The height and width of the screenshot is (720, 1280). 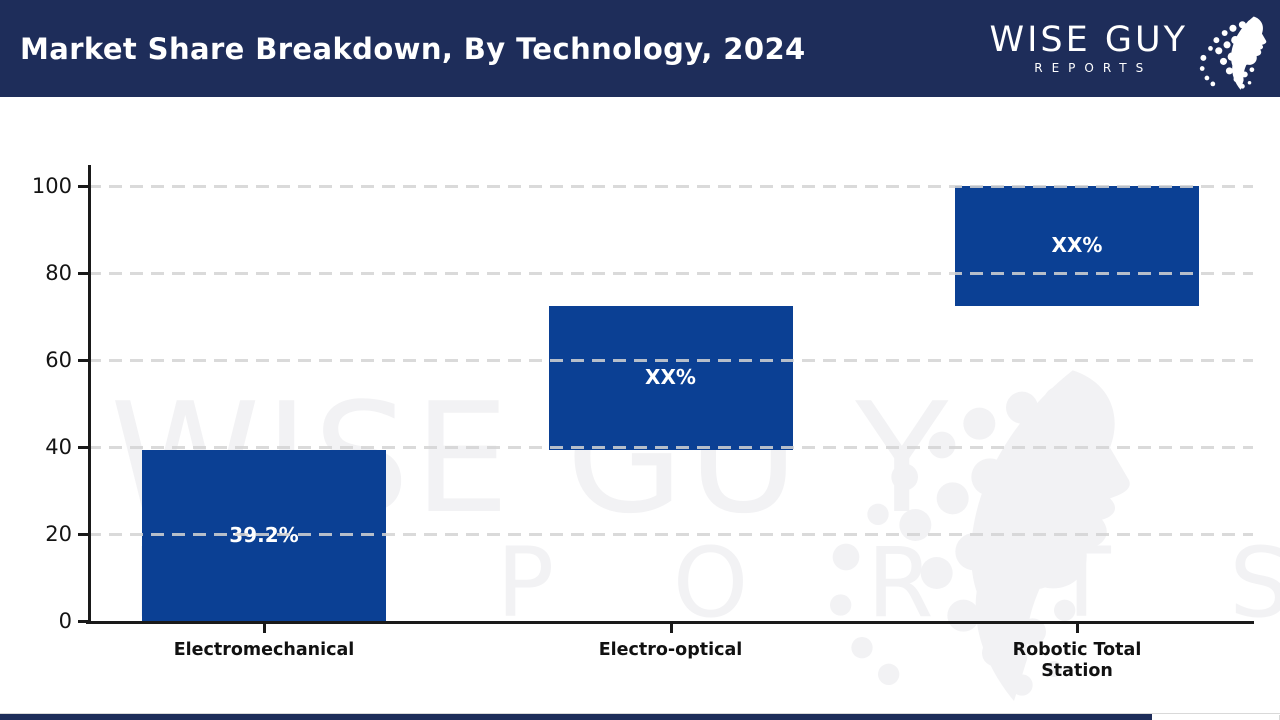 I want to click on page-bottom-border, so click(x=640, y=713).